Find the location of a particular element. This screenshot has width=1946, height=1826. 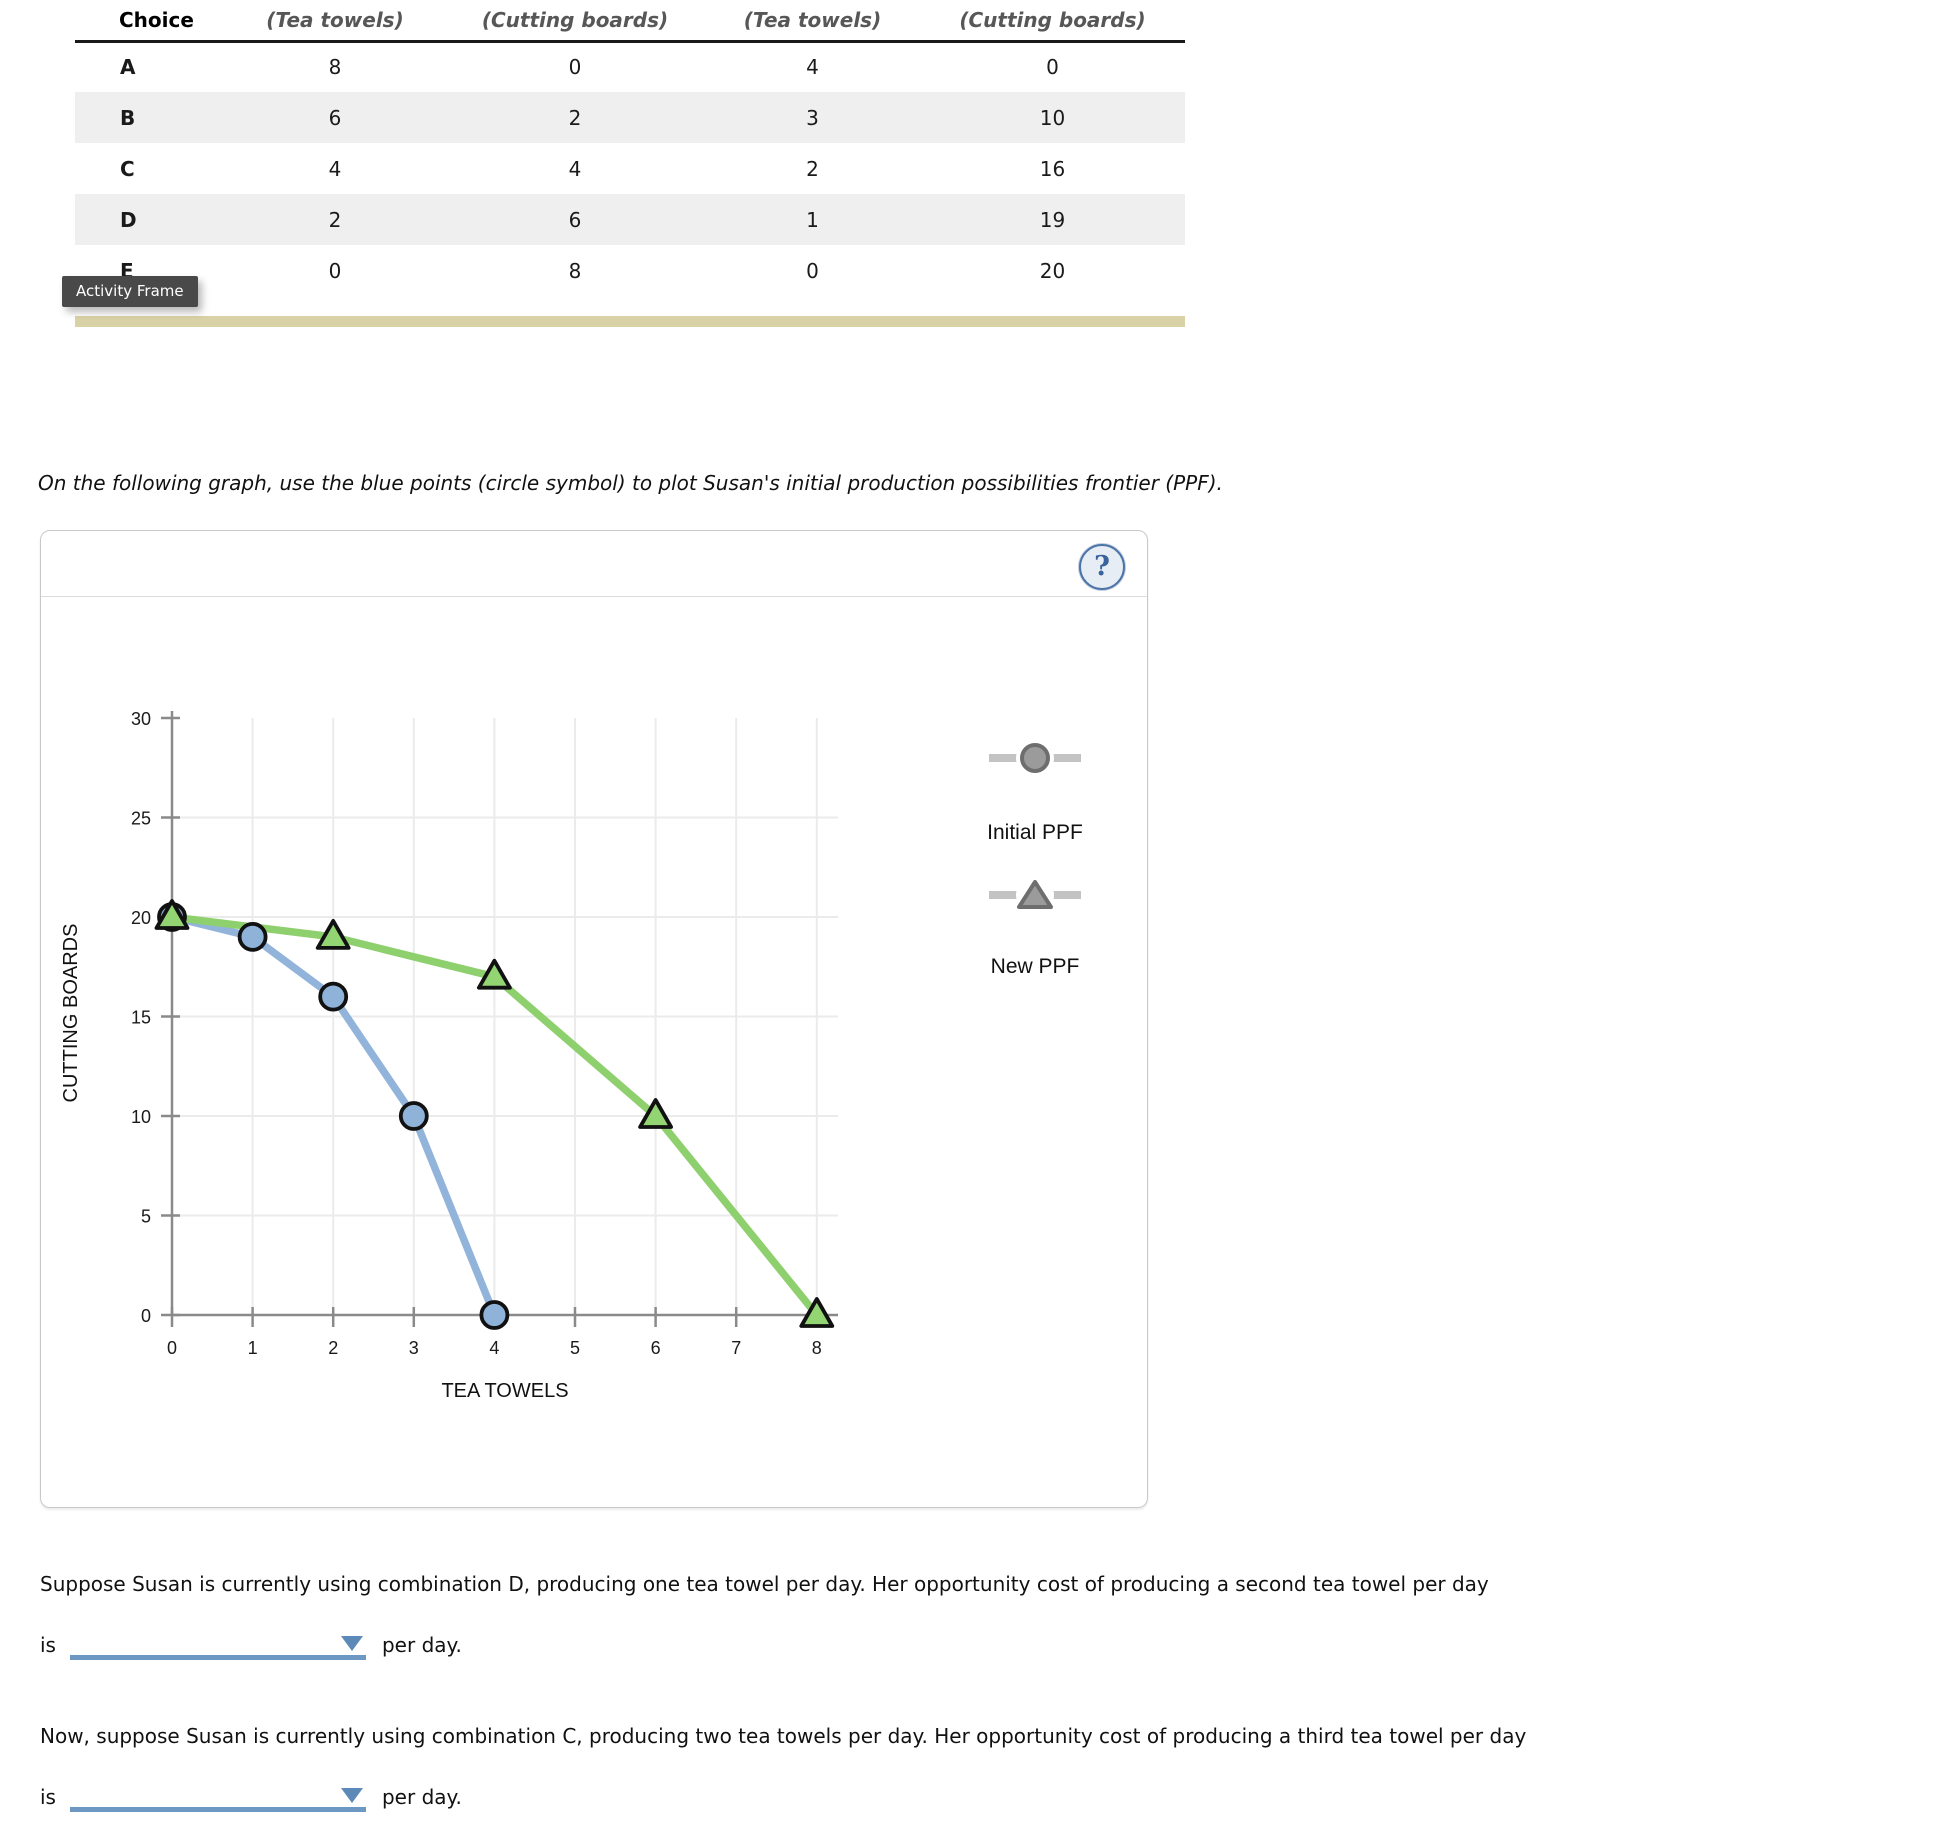

y-tick-label: 15 is located at coordinates (141, 1018).